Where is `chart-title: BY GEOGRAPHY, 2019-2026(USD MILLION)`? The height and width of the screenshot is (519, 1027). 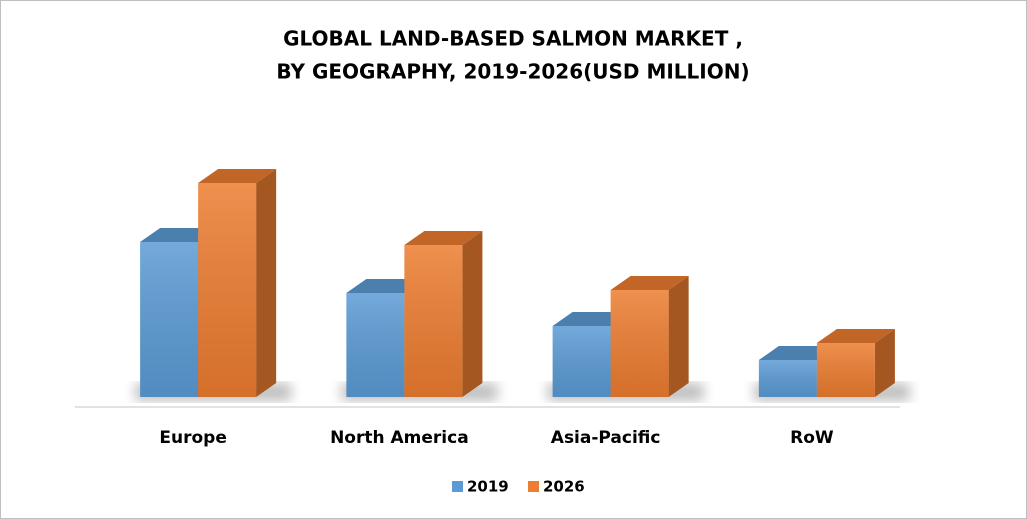
chart-title: BY GEOGRAPHY, 2019-2026(USD MILLION) is located at coordinates (512, 72).